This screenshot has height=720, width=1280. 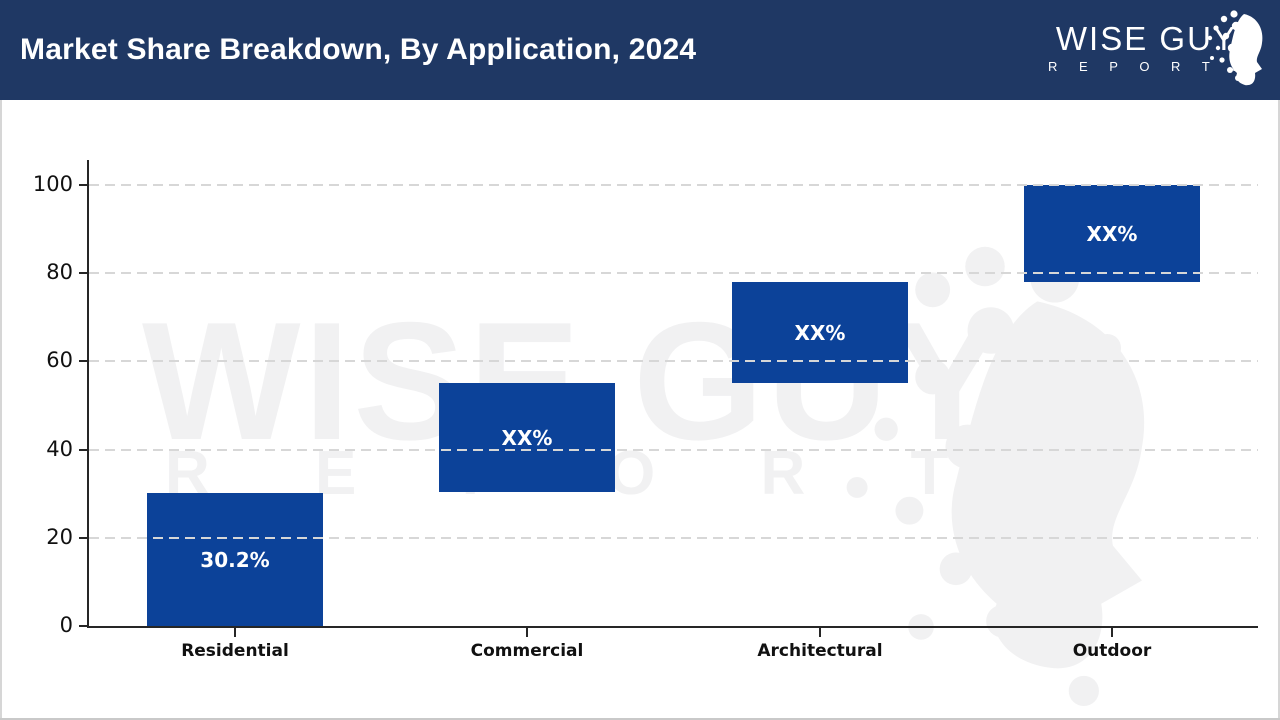 I want to click on x-axis-label: Architectural, so click(x=820, y=651).